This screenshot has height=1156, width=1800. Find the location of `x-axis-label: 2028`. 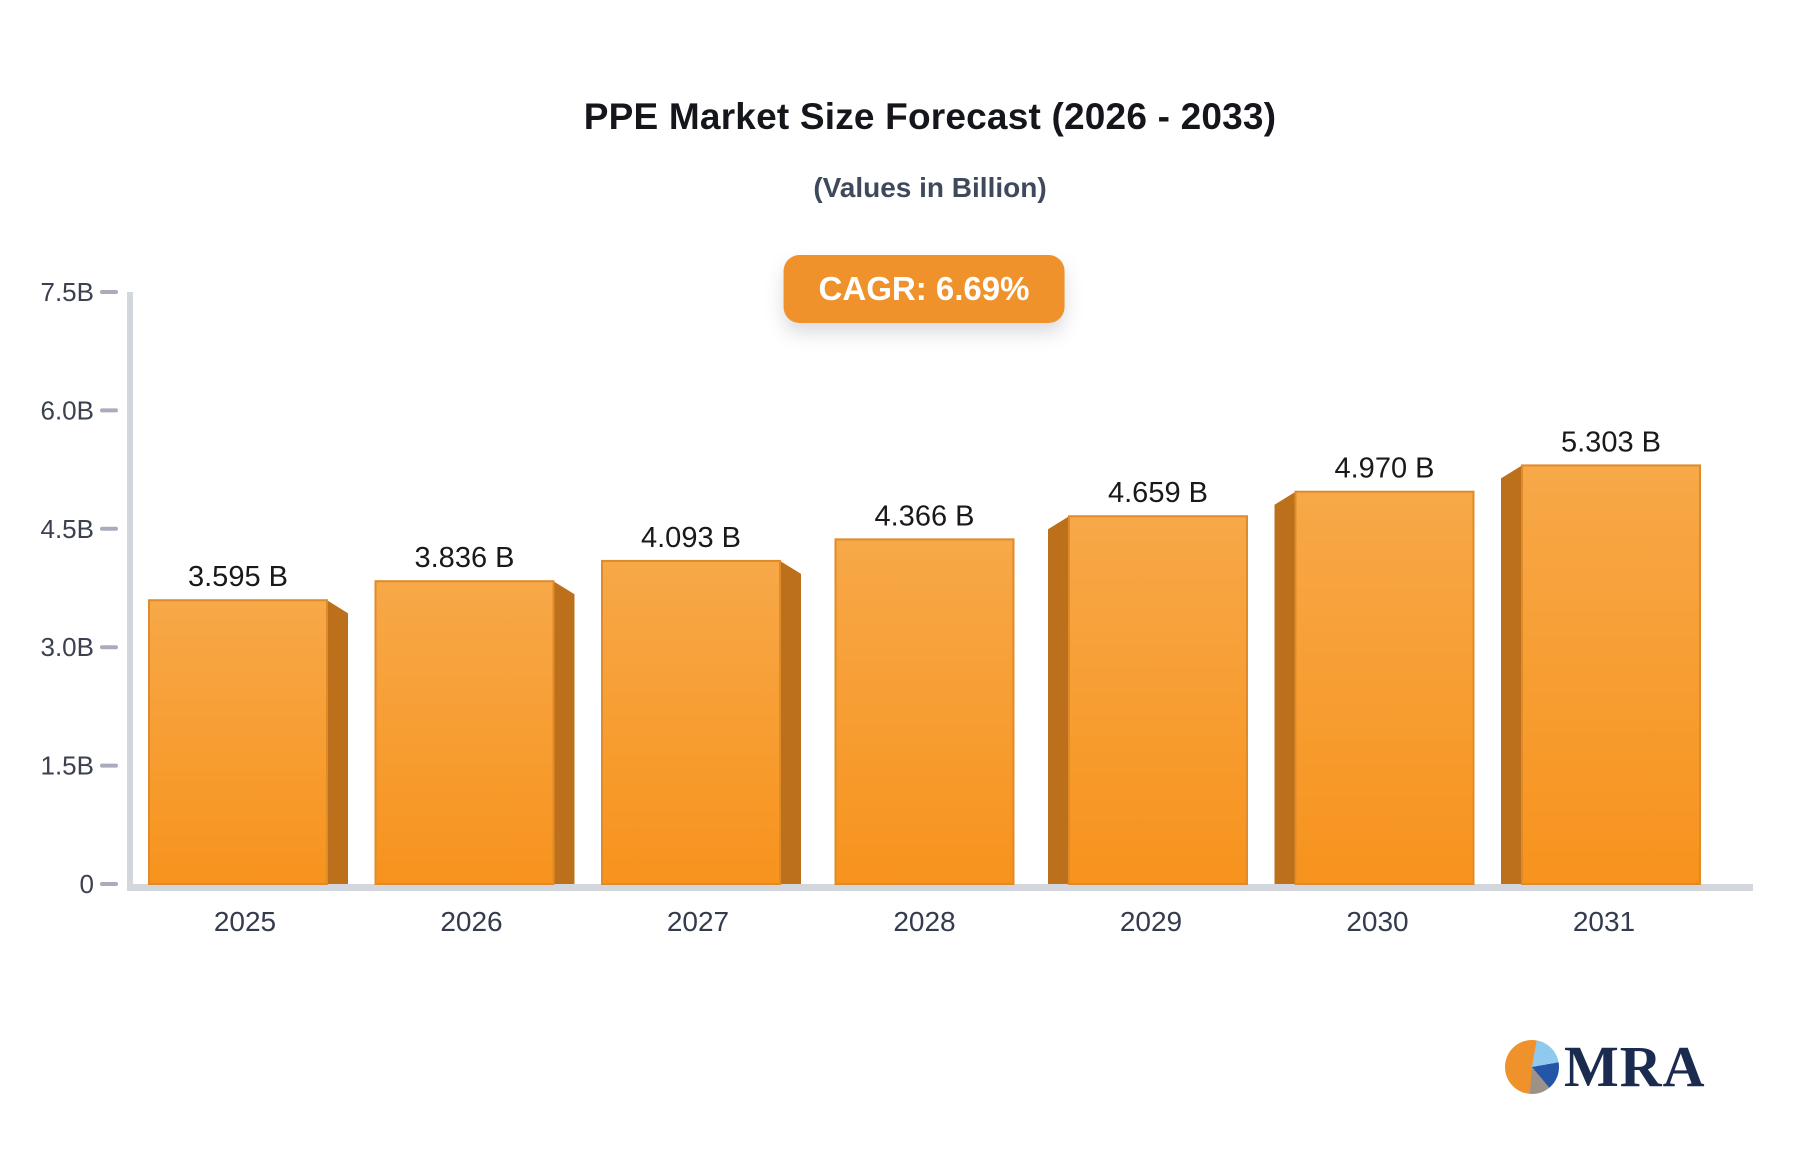

x-axis-label: 2028 is located at coordinates (924, 921).